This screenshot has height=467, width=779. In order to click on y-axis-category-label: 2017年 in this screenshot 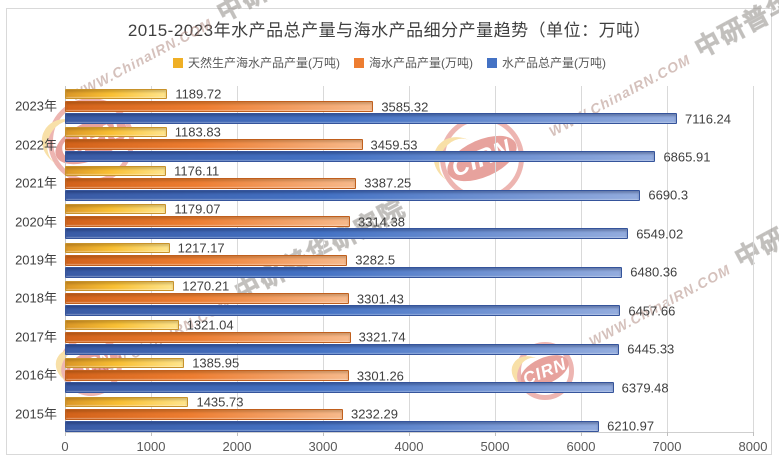, I will do `click(36, 337)`.